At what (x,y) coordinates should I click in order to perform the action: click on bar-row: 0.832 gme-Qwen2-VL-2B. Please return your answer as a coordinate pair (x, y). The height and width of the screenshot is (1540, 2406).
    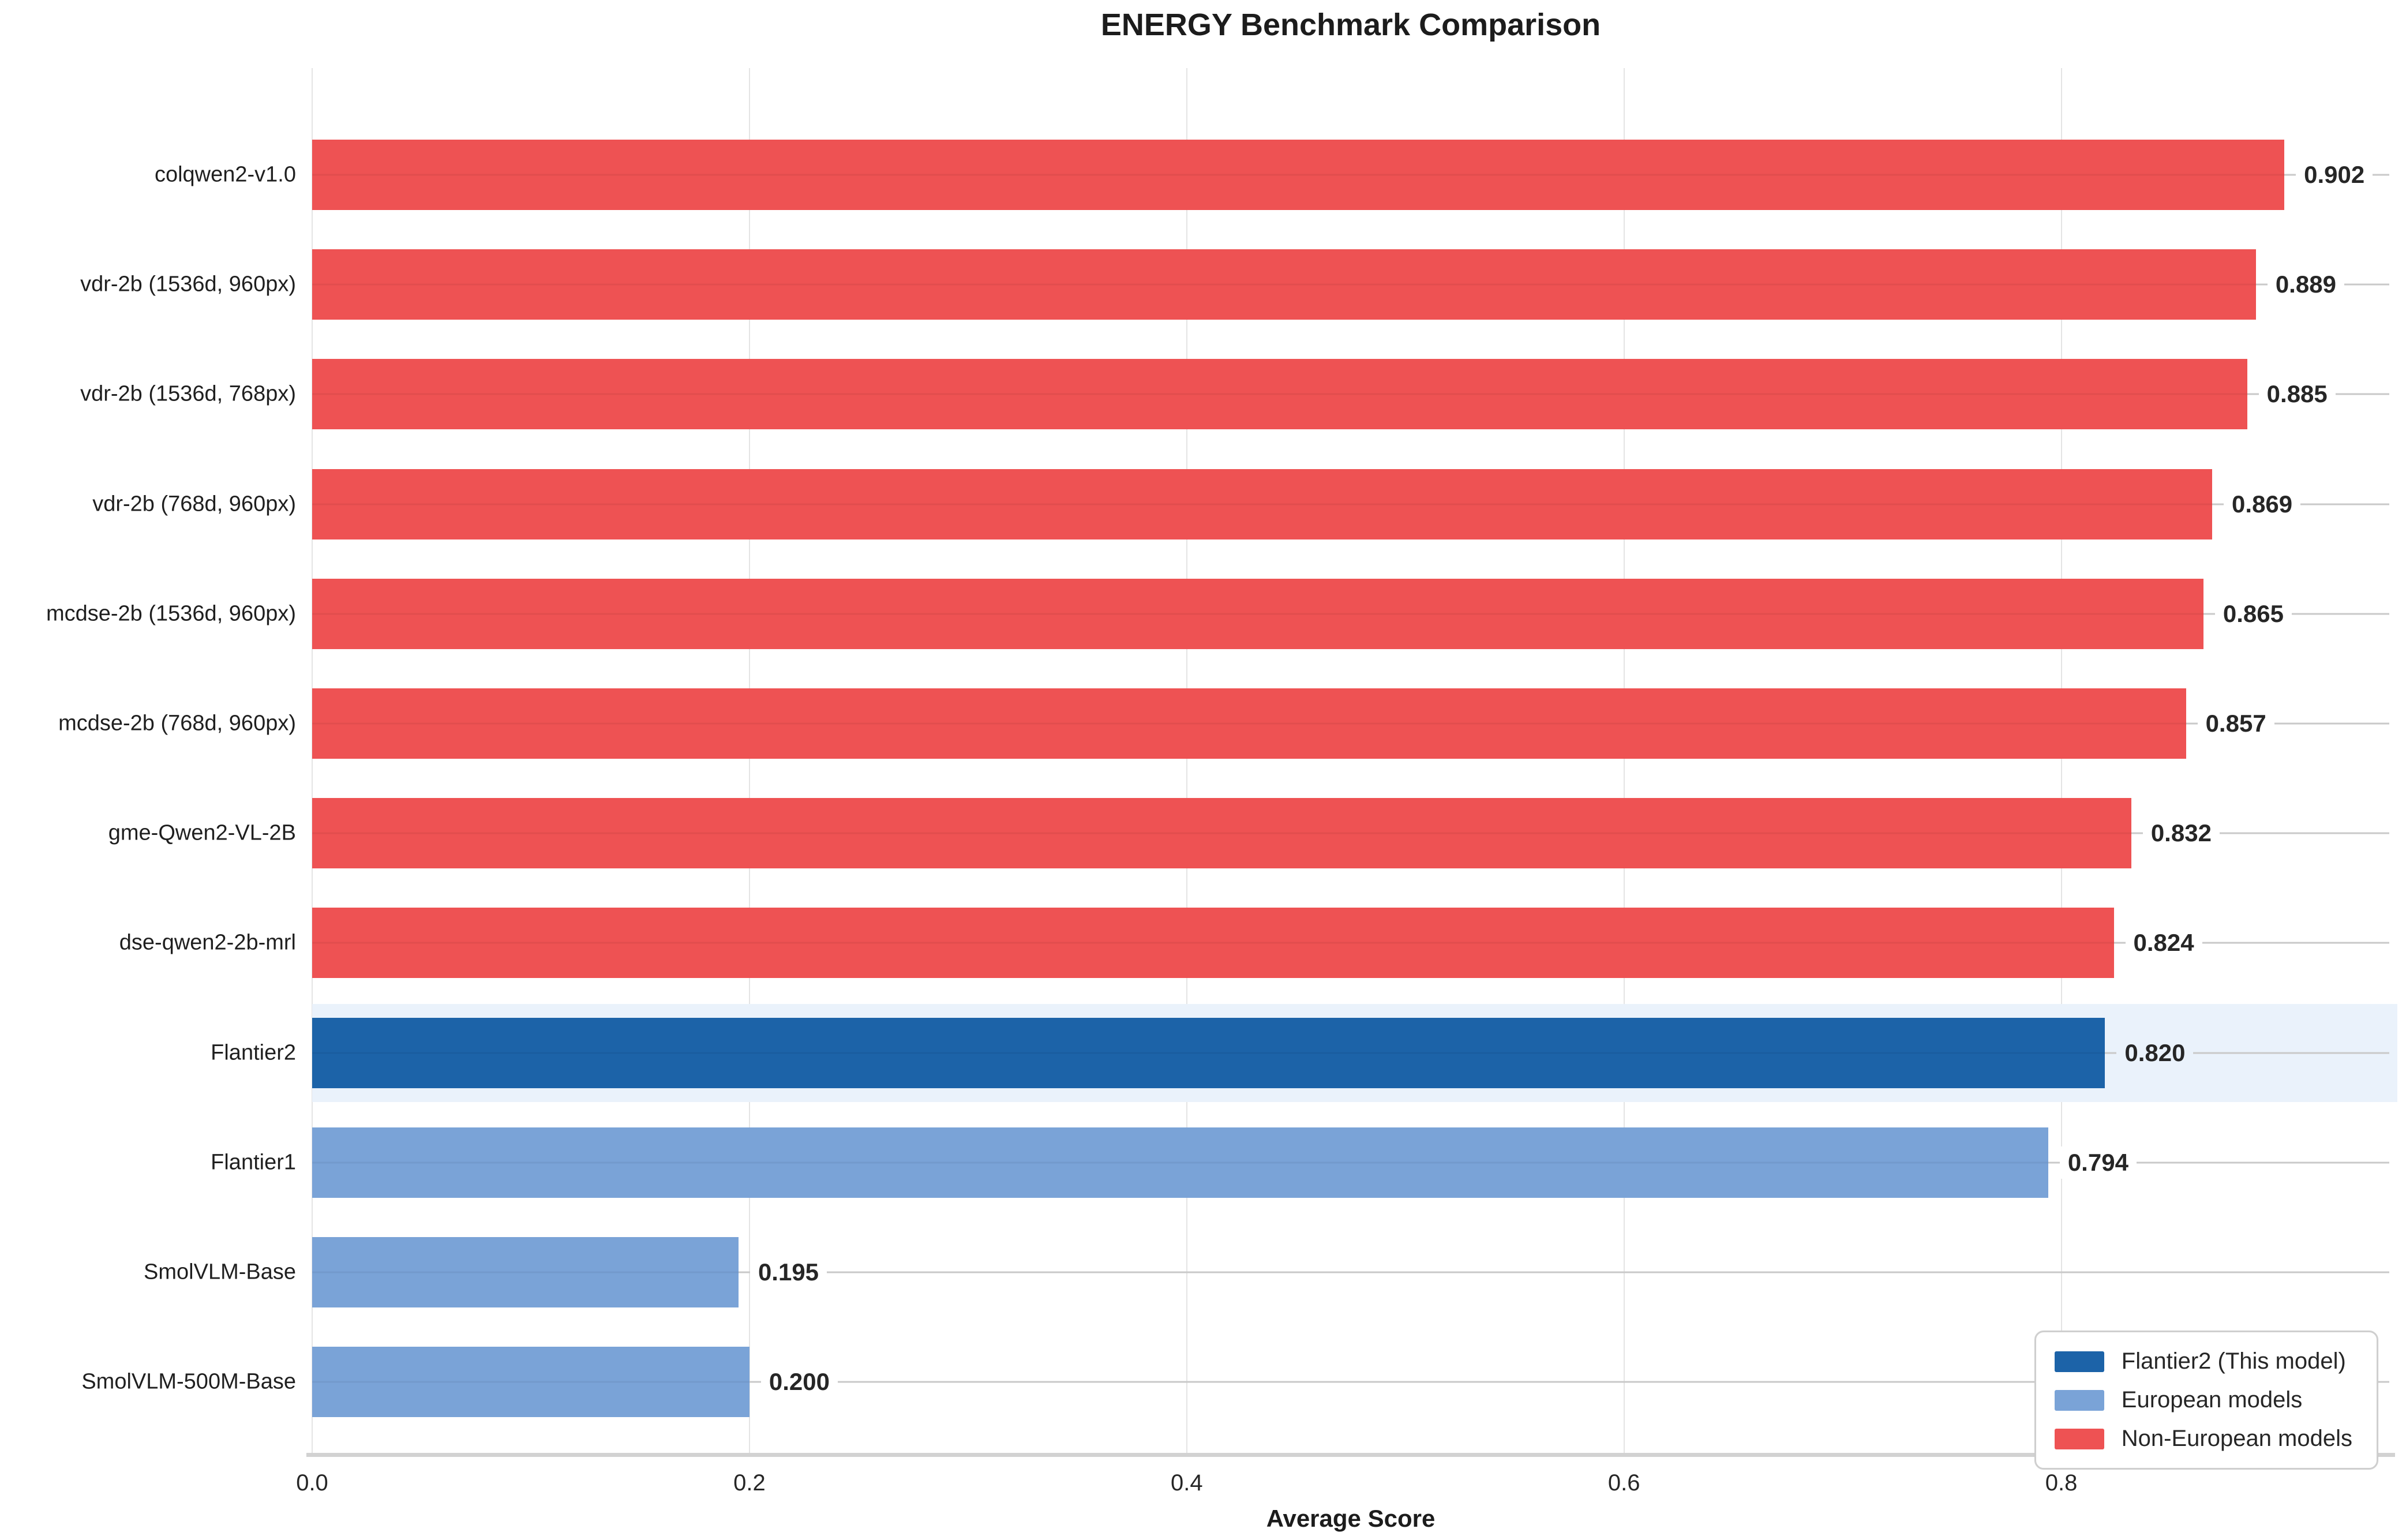
    Looking at the image, I should click on (1249, 833).